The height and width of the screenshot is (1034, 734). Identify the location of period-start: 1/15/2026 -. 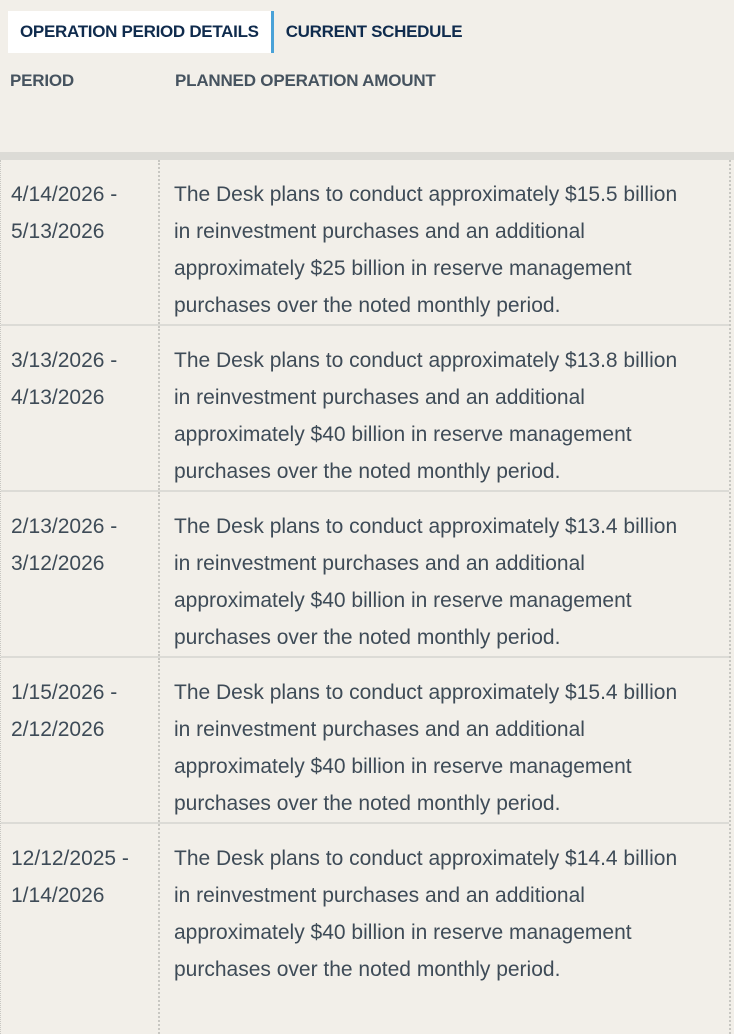
(64, 692).